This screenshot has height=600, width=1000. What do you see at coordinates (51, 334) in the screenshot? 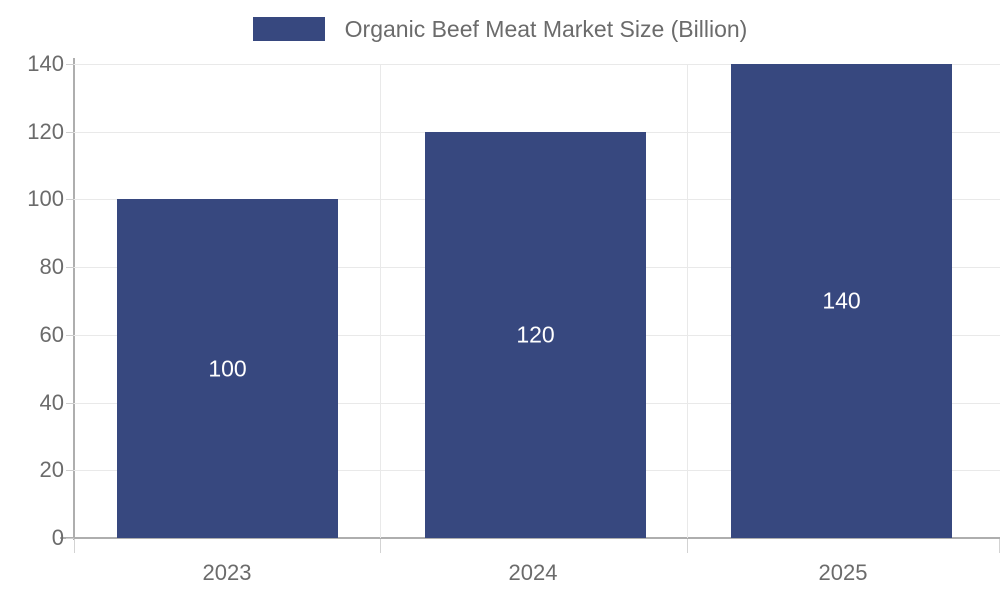
I see `y-tick-label: 60` at bounding box center [51, 334].